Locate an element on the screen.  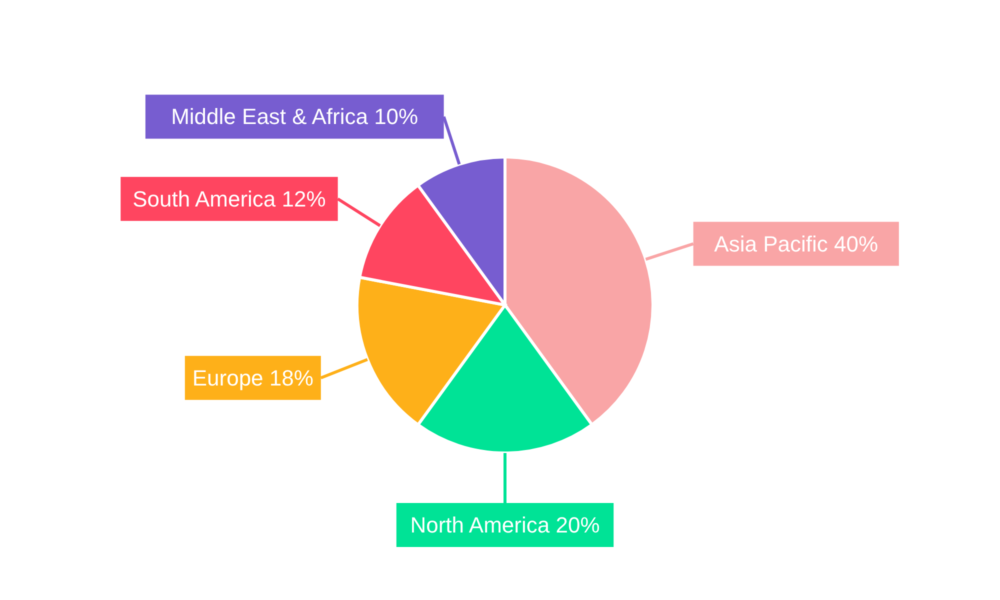
slice-label: Asia Pacific 40% is located at coordinates (796, 243).